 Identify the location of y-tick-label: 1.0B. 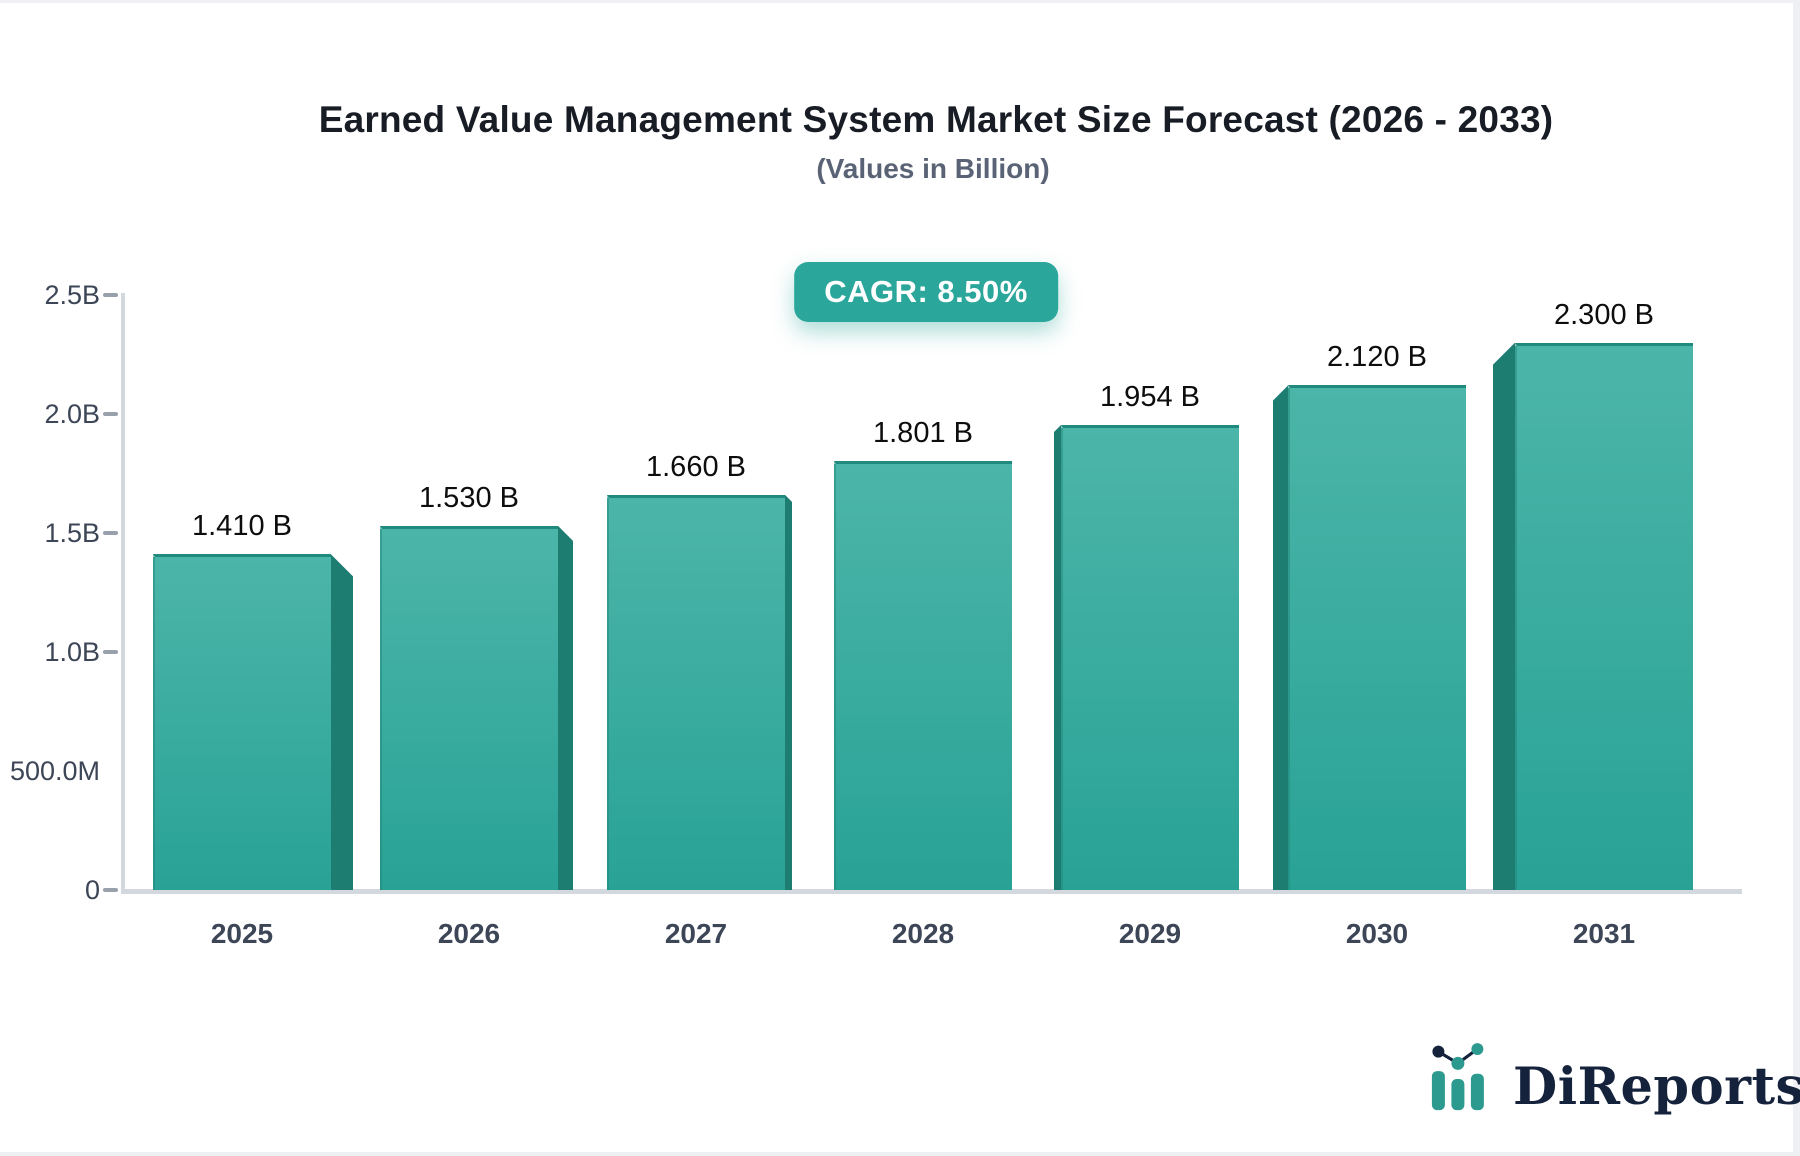
(72, 652).